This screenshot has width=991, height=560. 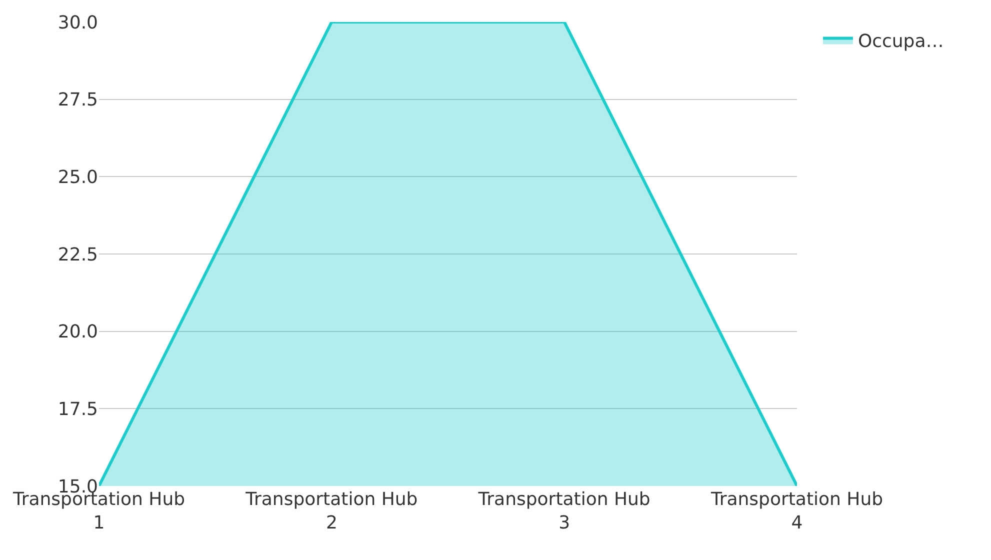 What do you see at coordinates (331, 511) in the screenshot?
I see `x-tick-label: Transportation Hub 2` at bounding box center [331, 511].